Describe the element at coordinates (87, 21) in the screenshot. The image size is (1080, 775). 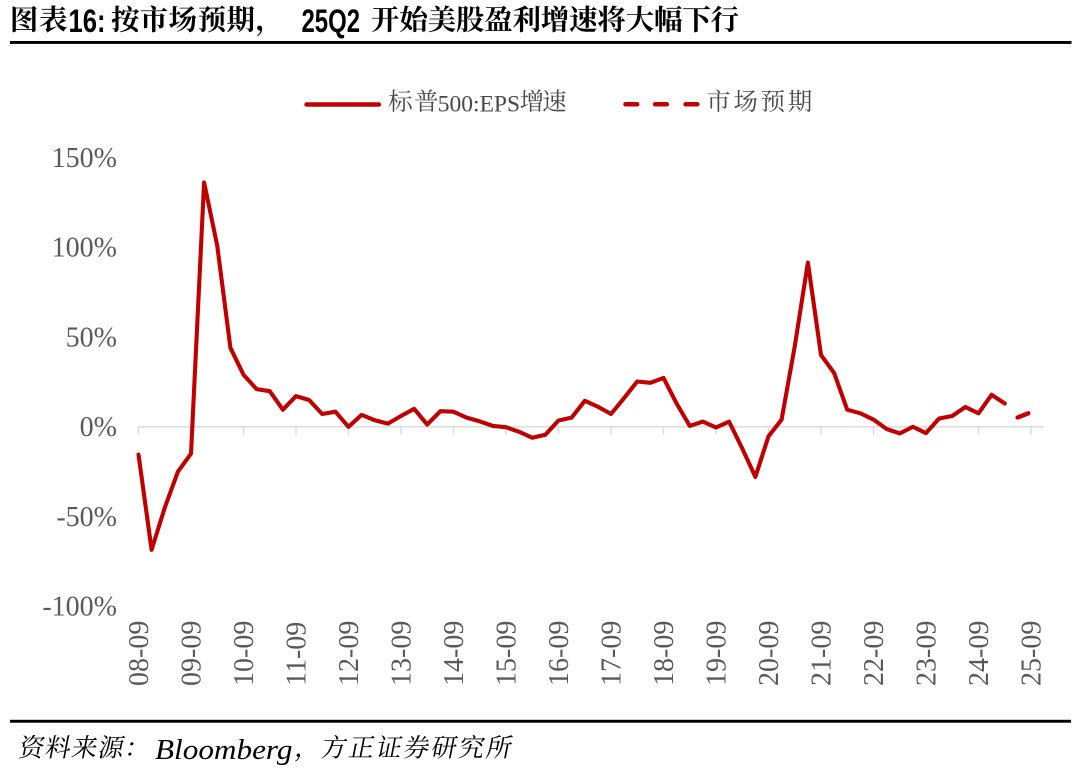
I see `svg-text: 16:` at that location.